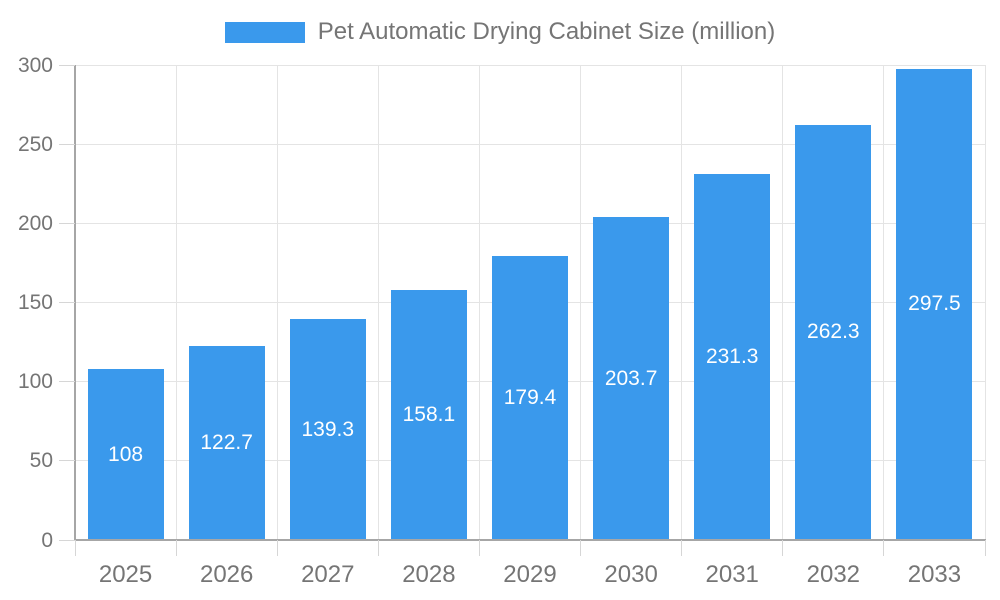 The image size is (1000, 600). I want to click on bar: 179.4, so click(530, 397).